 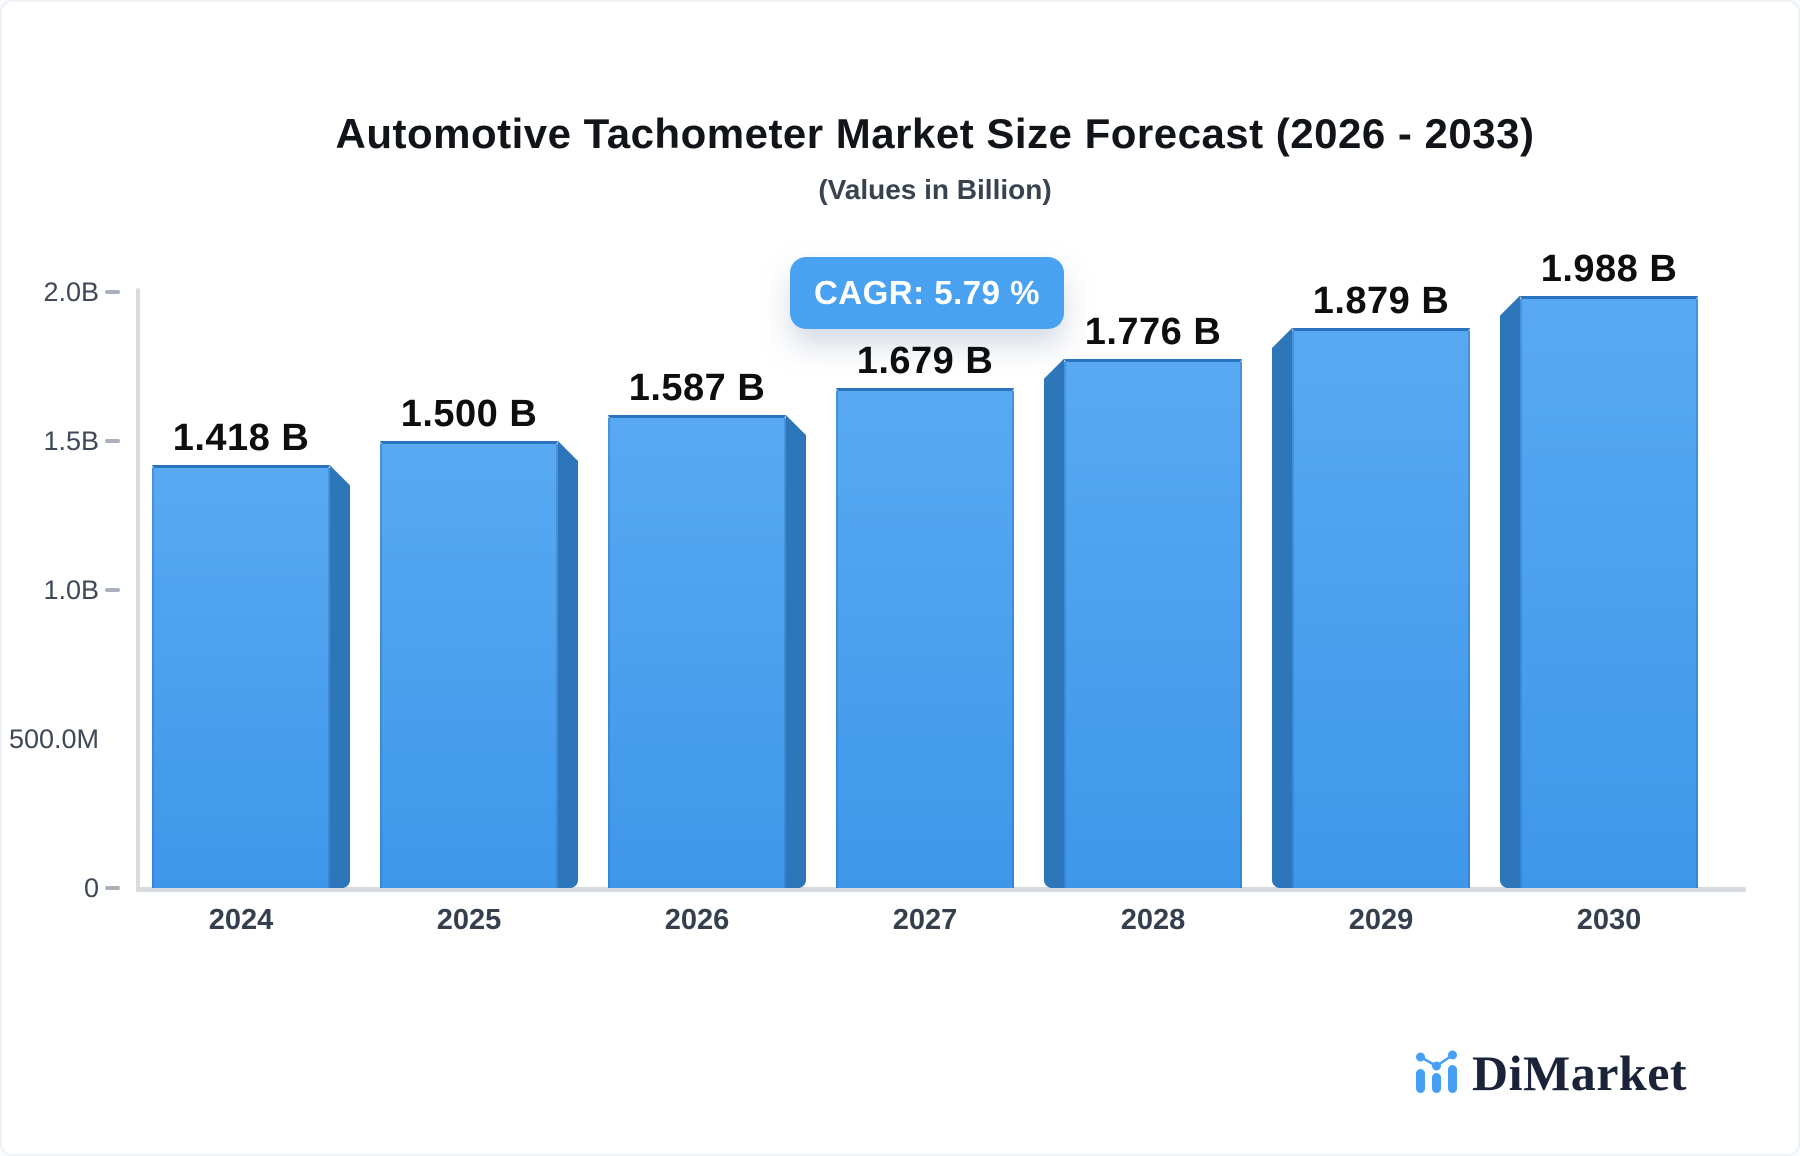 What do you see at coordinates (1609, 920) in the screenshot?
I see `x-axis-label: 2030` at bounding box center [1609, 920].